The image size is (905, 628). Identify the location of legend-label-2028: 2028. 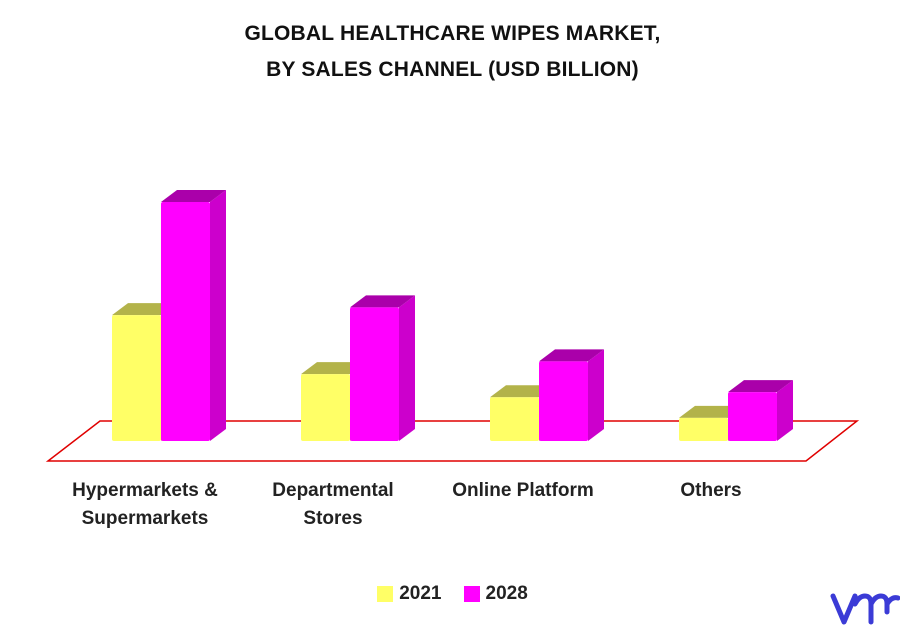
(506, 593).